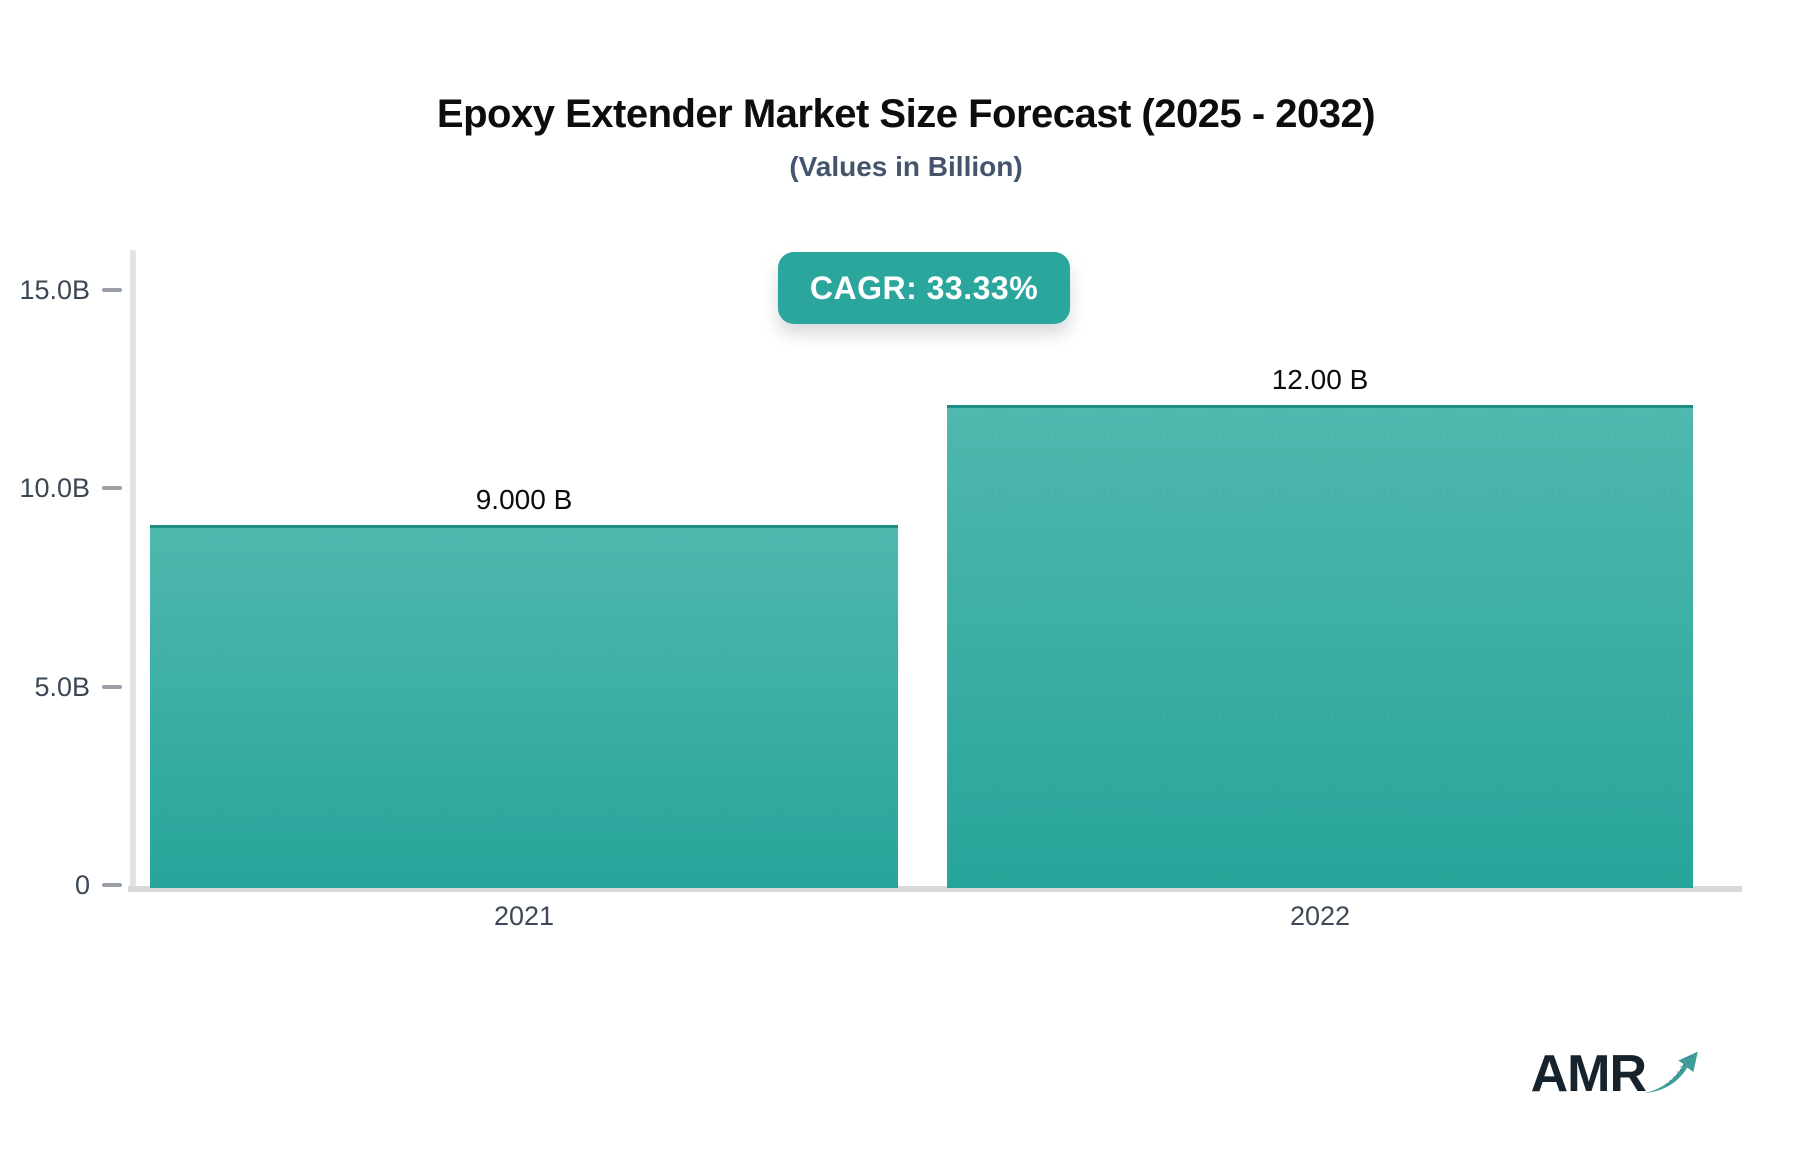 This screenshot has height=1156, width=1800. I want to click on y-tick-10b: 10.0B, so click(61, 488).